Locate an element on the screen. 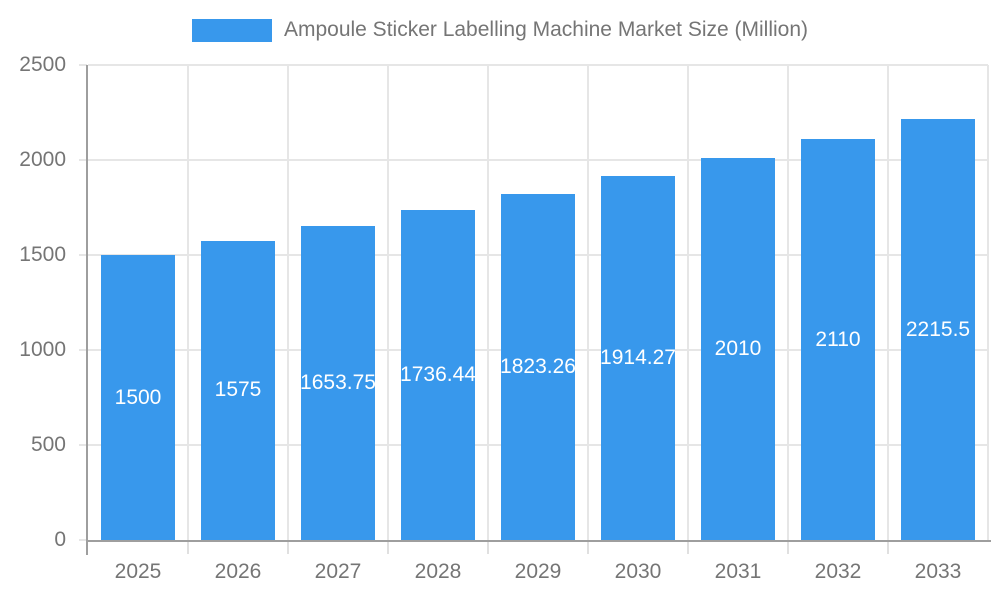 The image size is (1000, 600). bar-value-label: 1653.75 is located at coordinates (338, 382).